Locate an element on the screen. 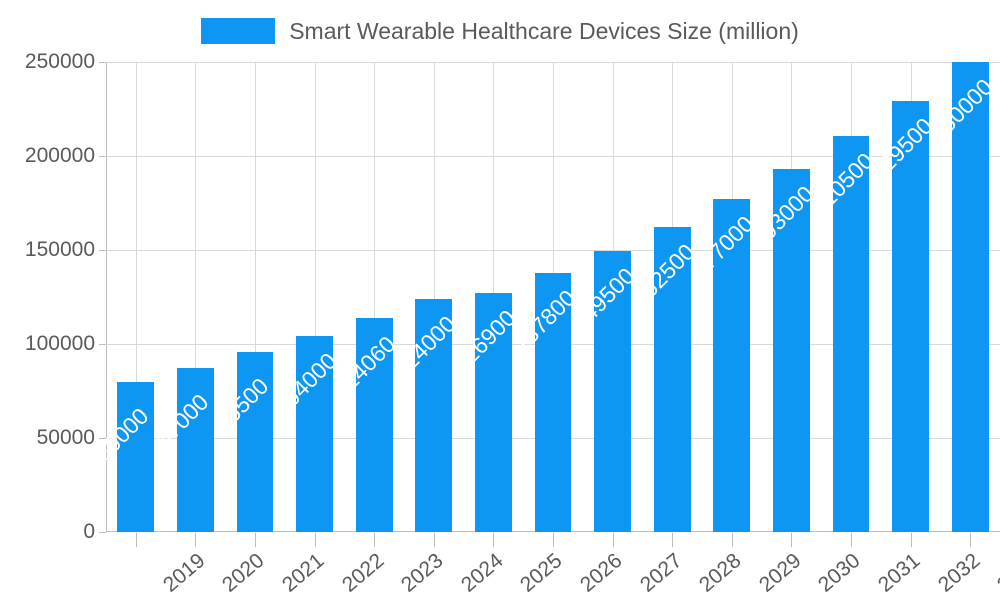 The height and width of the screenshot is (600, 1000). y-axis-tick-label: 200000 is located at coordinates (59, 155).